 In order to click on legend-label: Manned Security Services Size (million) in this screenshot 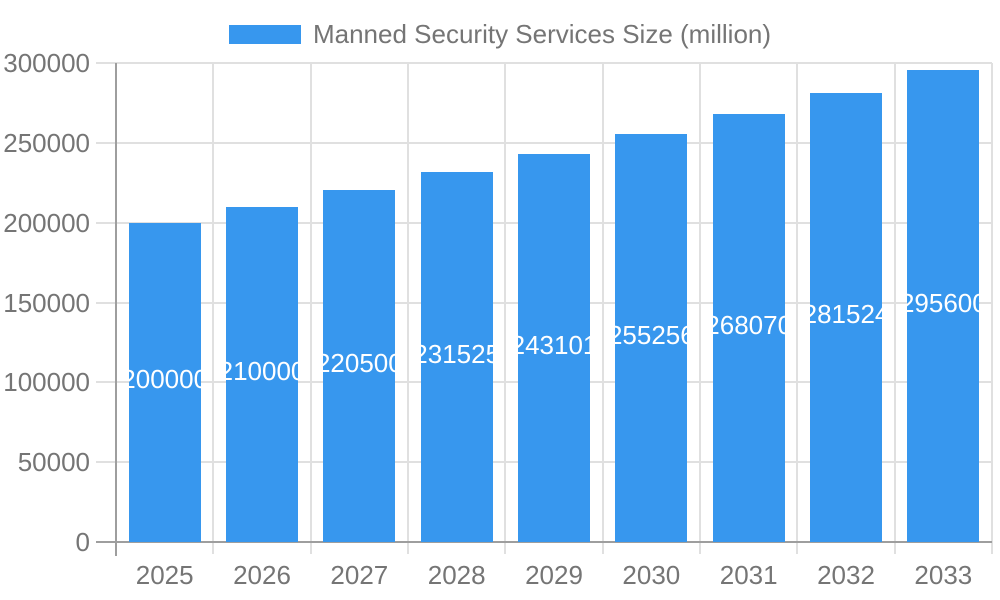, I will do `click(542, 33)`.